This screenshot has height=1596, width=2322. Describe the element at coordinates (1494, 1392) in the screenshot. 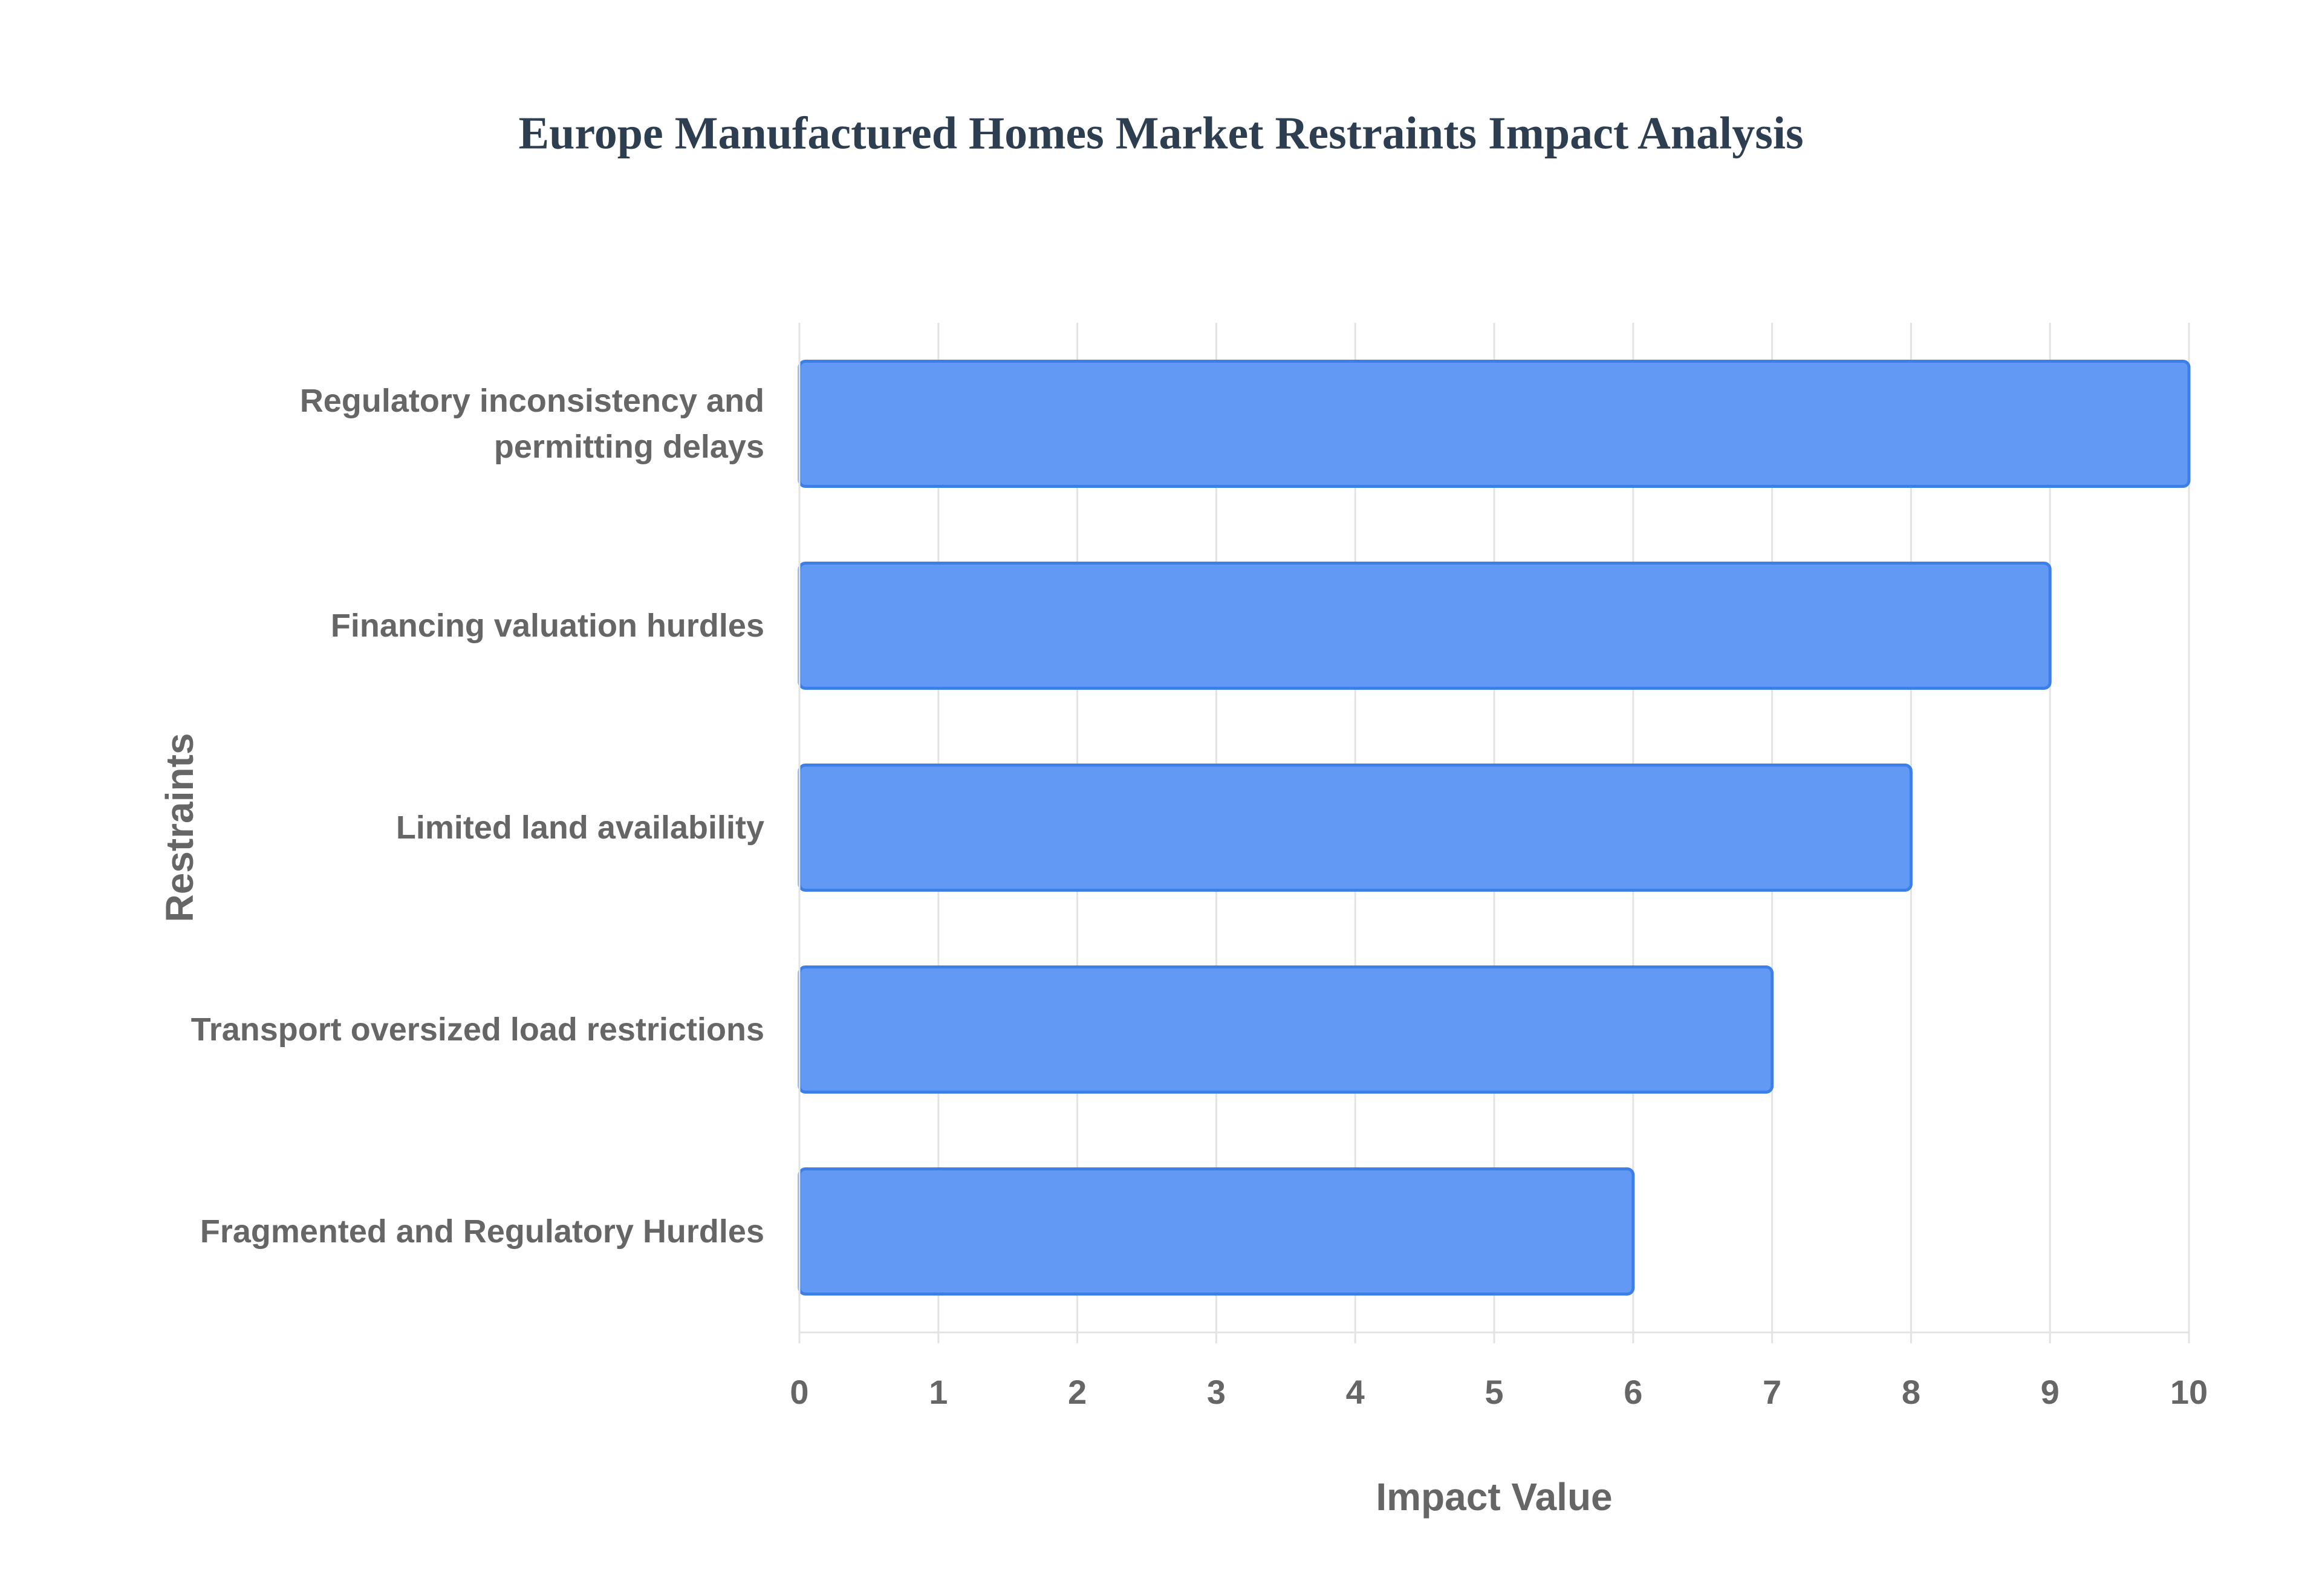

I see `x-tick-label: 5` at that location.